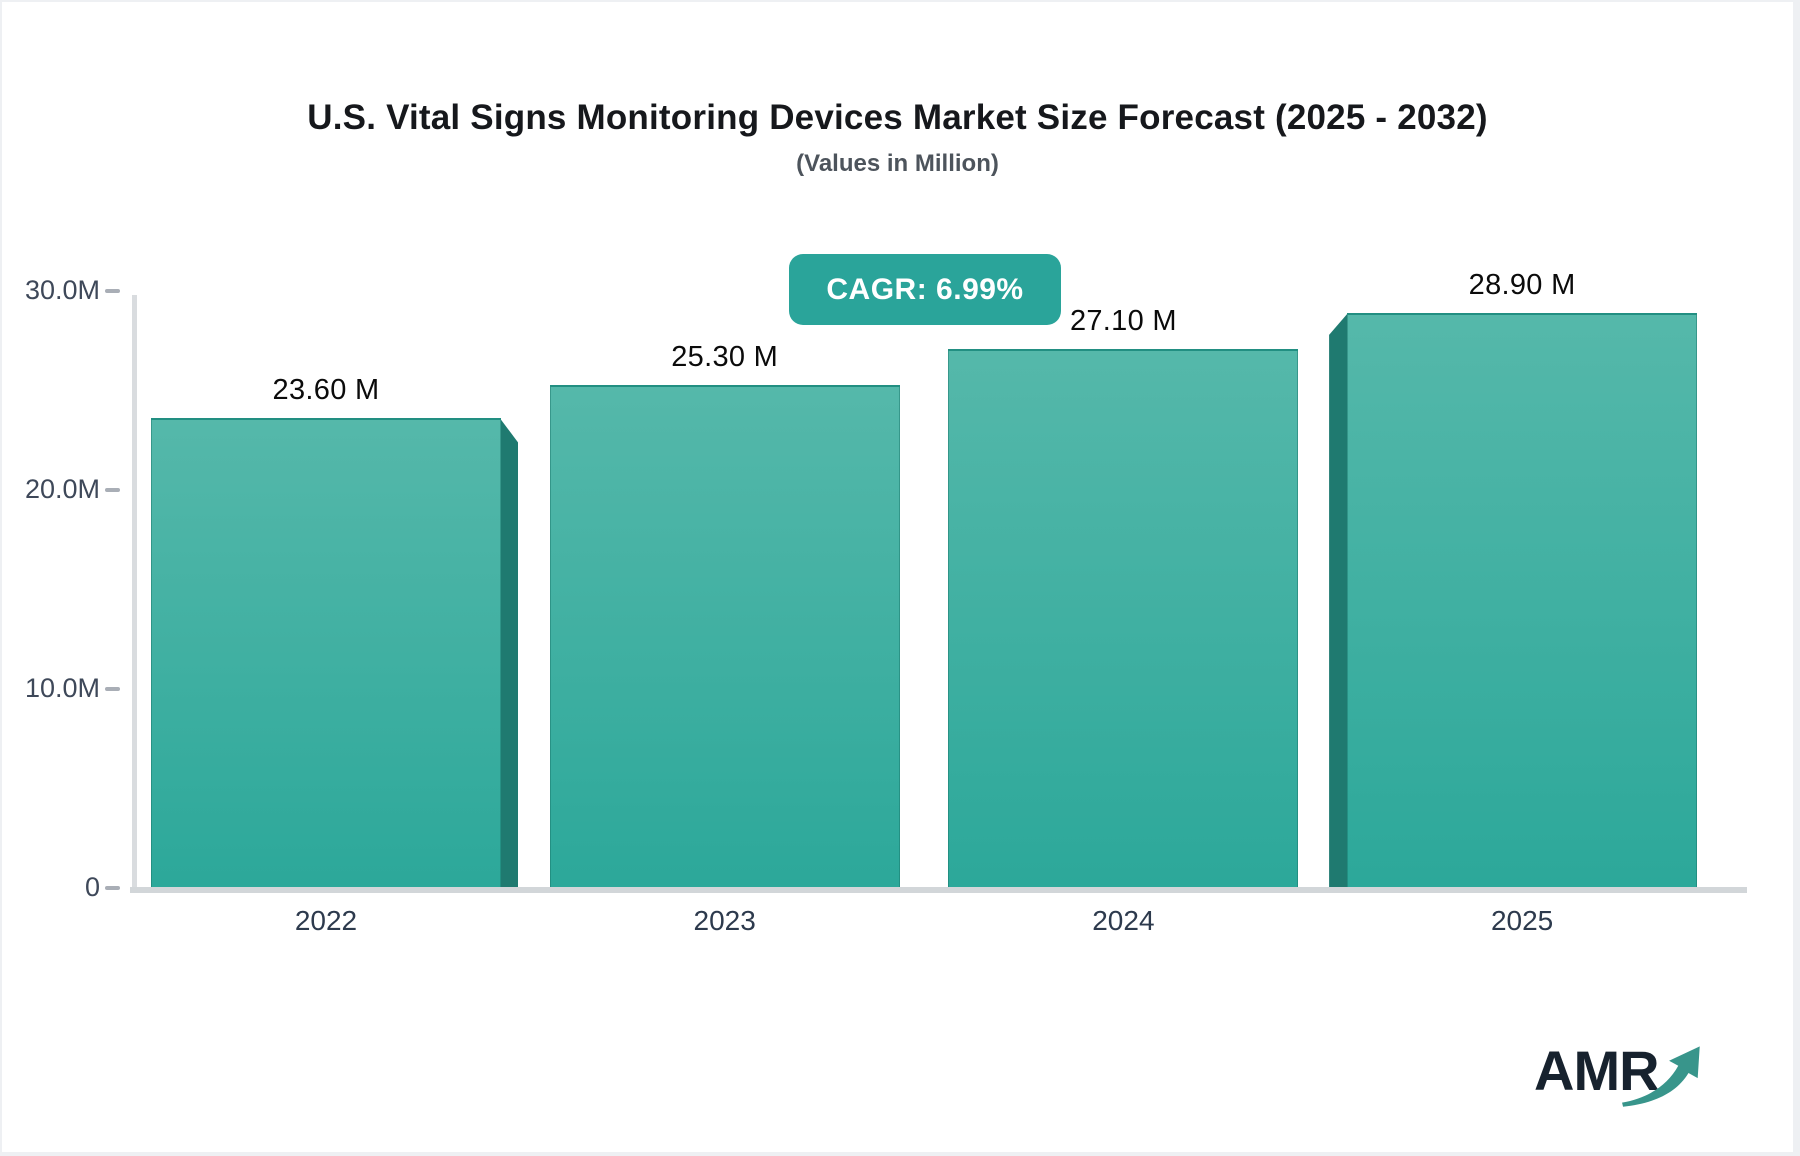  What do you see at coordinates (509, 653) in the screenshot?
I see `bar-3d-side-2022` at bounding box center [509, 653].